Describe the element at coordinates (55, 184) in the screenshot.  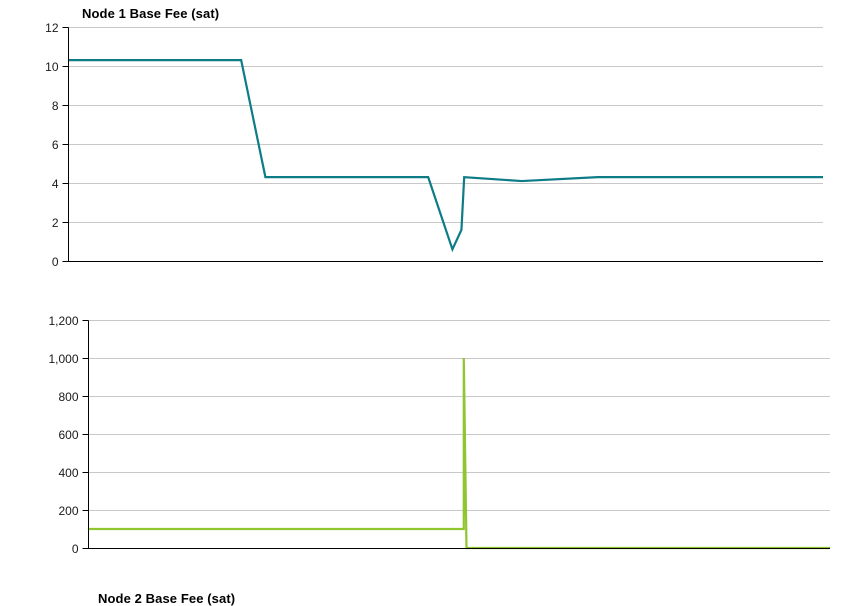
I see `y-tick-label: 4` at that location.